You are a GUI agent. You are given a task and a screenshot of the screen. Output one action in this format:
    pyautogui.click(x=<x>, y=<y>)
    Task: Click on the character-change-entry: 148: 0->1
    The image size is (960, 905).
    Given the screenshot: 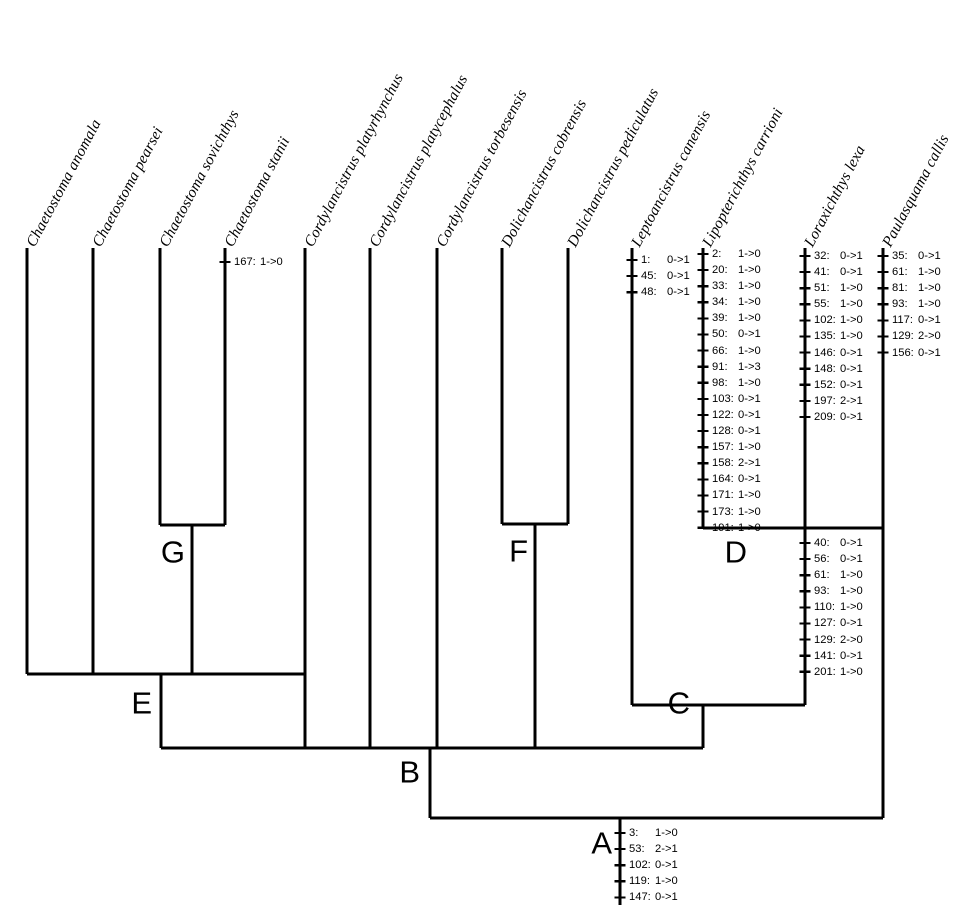 What is the action you would take?
    pyautogui.click(x=838, y=369)
    